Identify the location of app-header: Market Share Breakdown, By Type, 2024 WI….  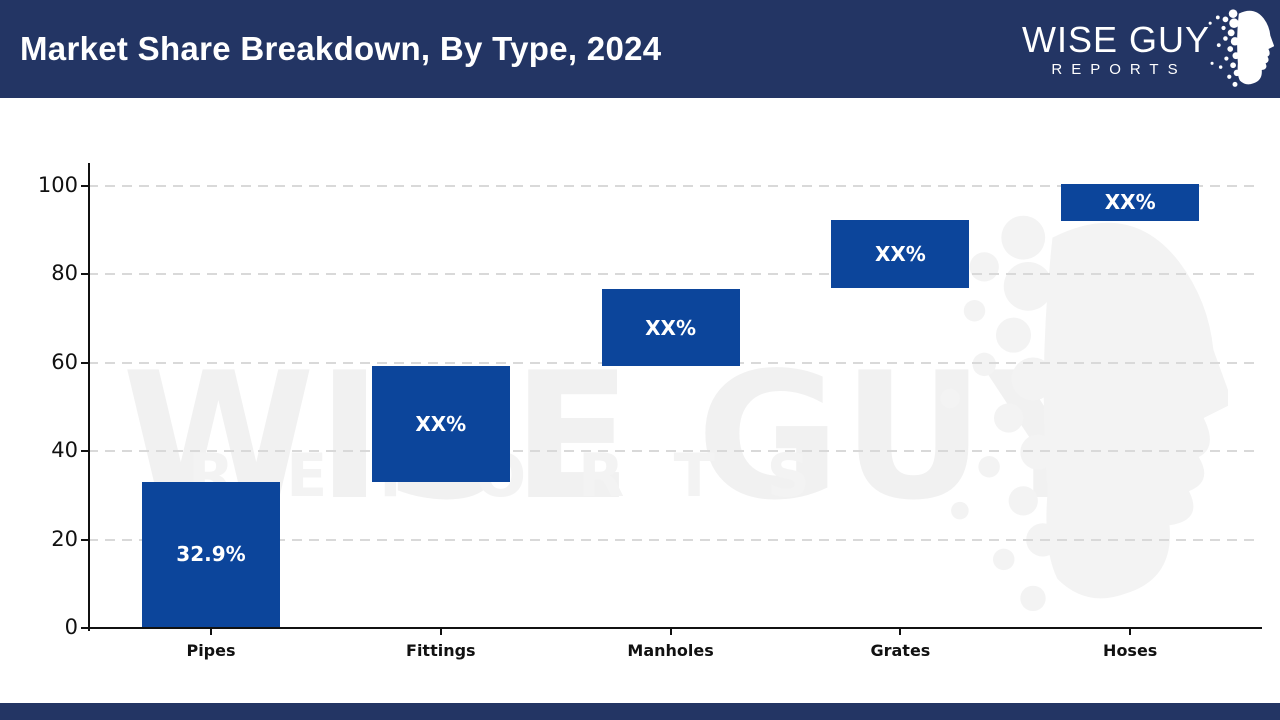
(640, 49).